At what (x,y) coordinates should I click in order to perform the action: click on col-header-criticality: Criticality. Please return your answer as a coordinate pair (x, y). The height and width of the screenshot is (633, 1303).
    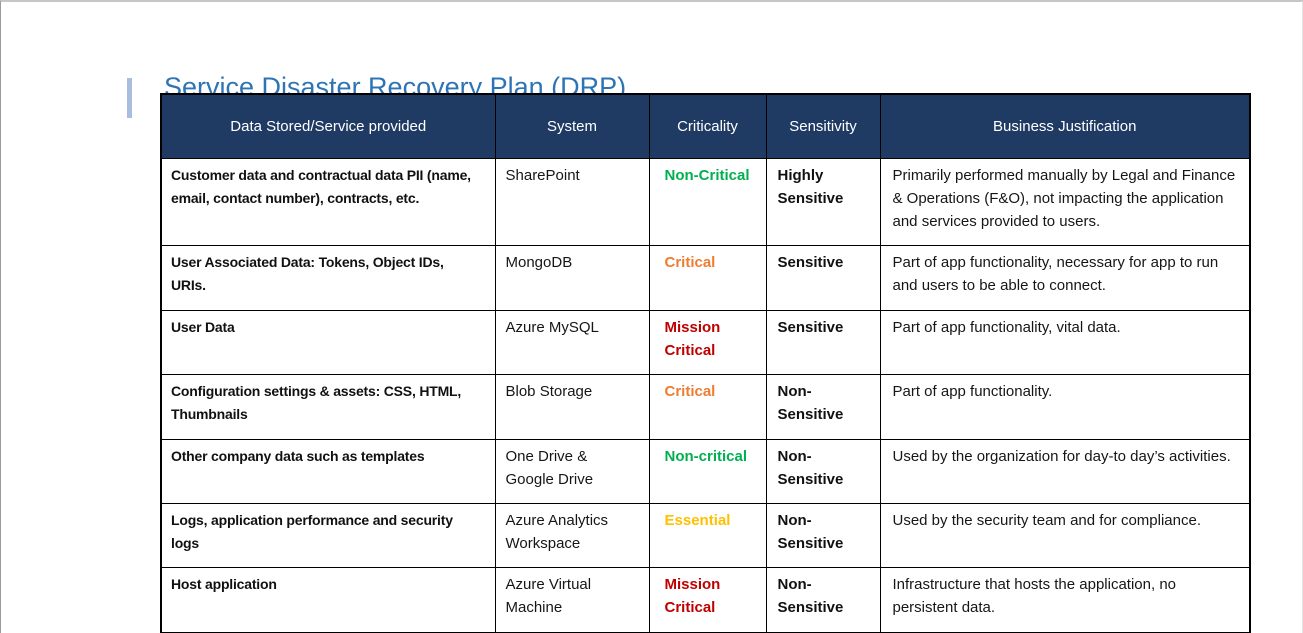
    Looking at the image, I should click on (707, 126).